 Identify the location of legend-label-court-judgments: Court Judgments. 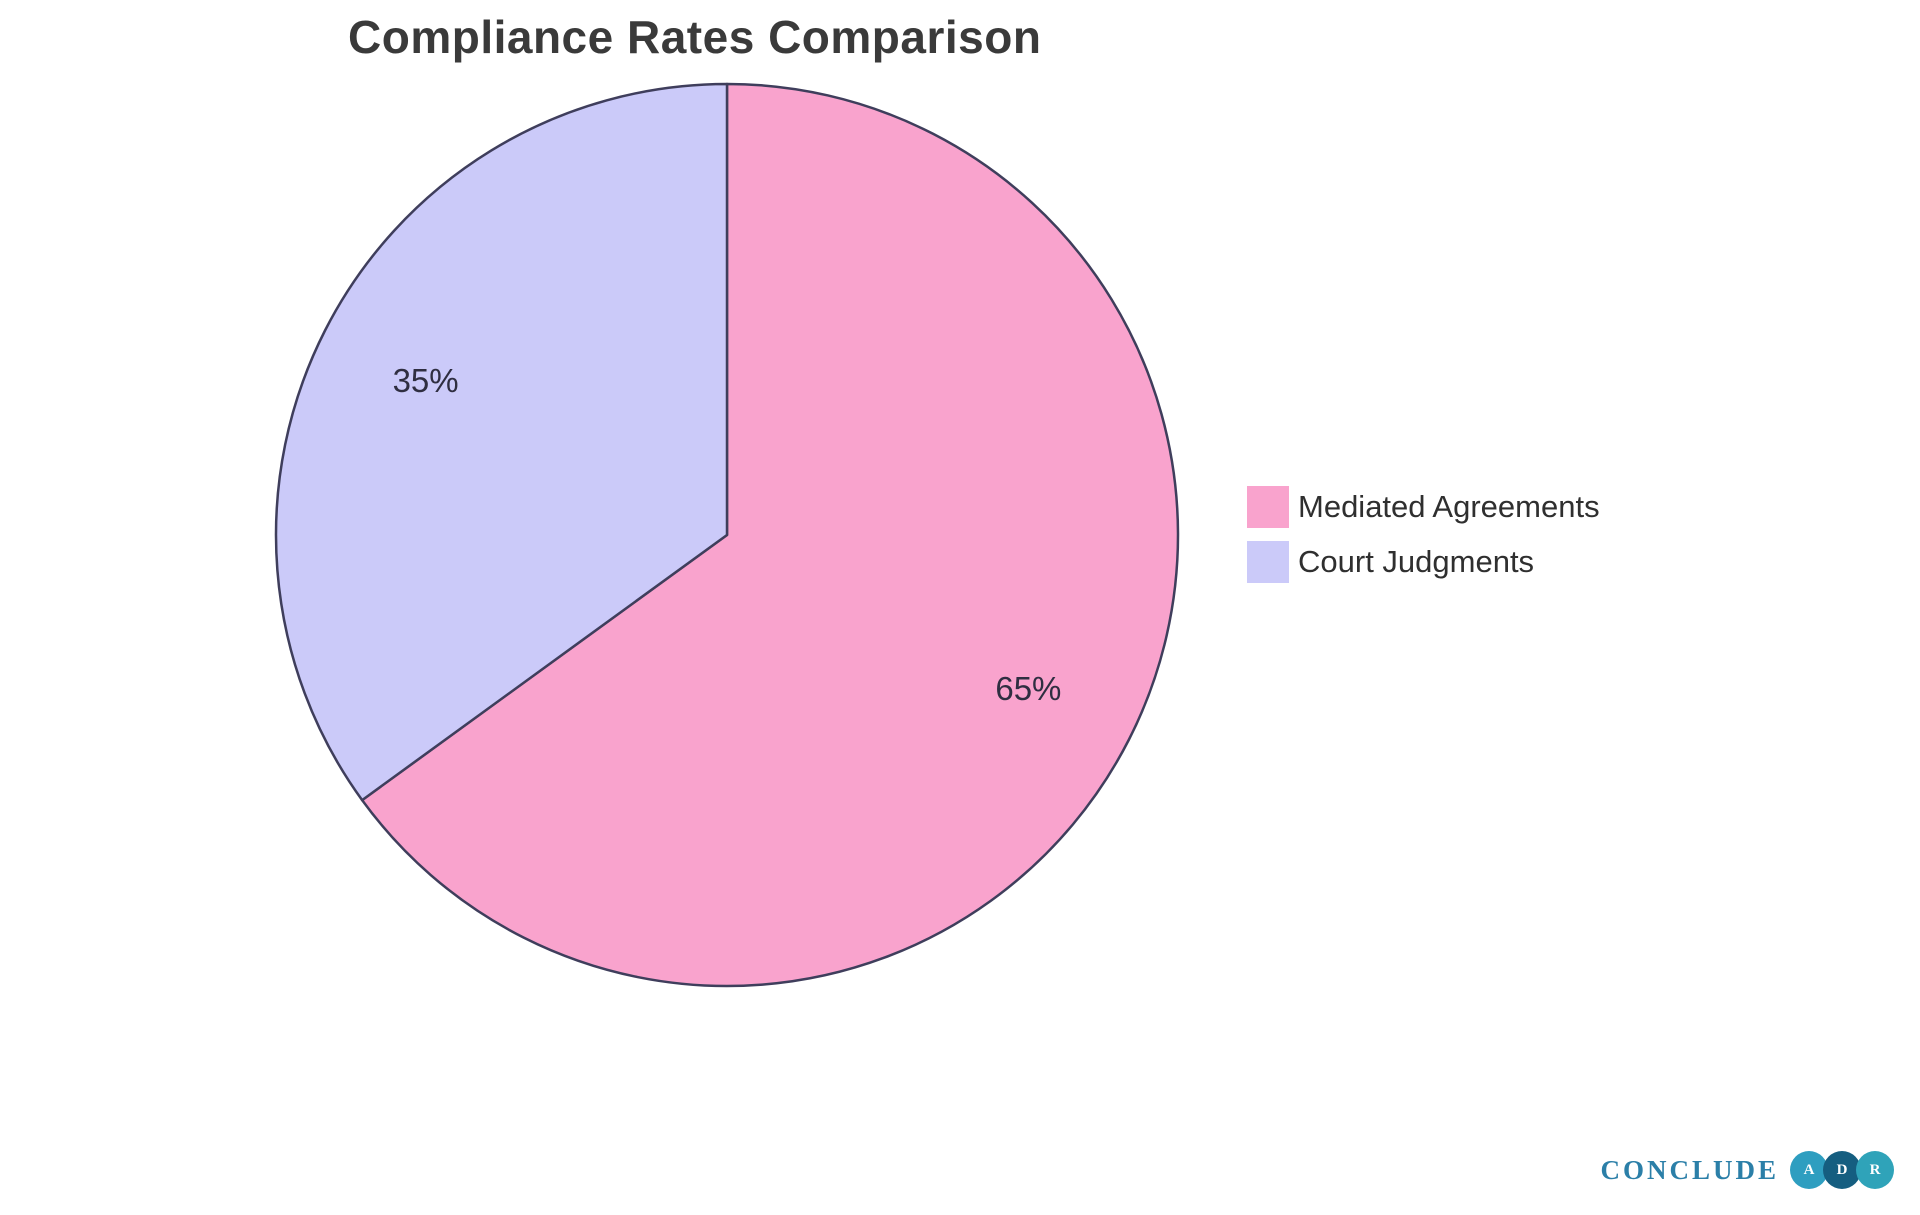
(1416, 561).